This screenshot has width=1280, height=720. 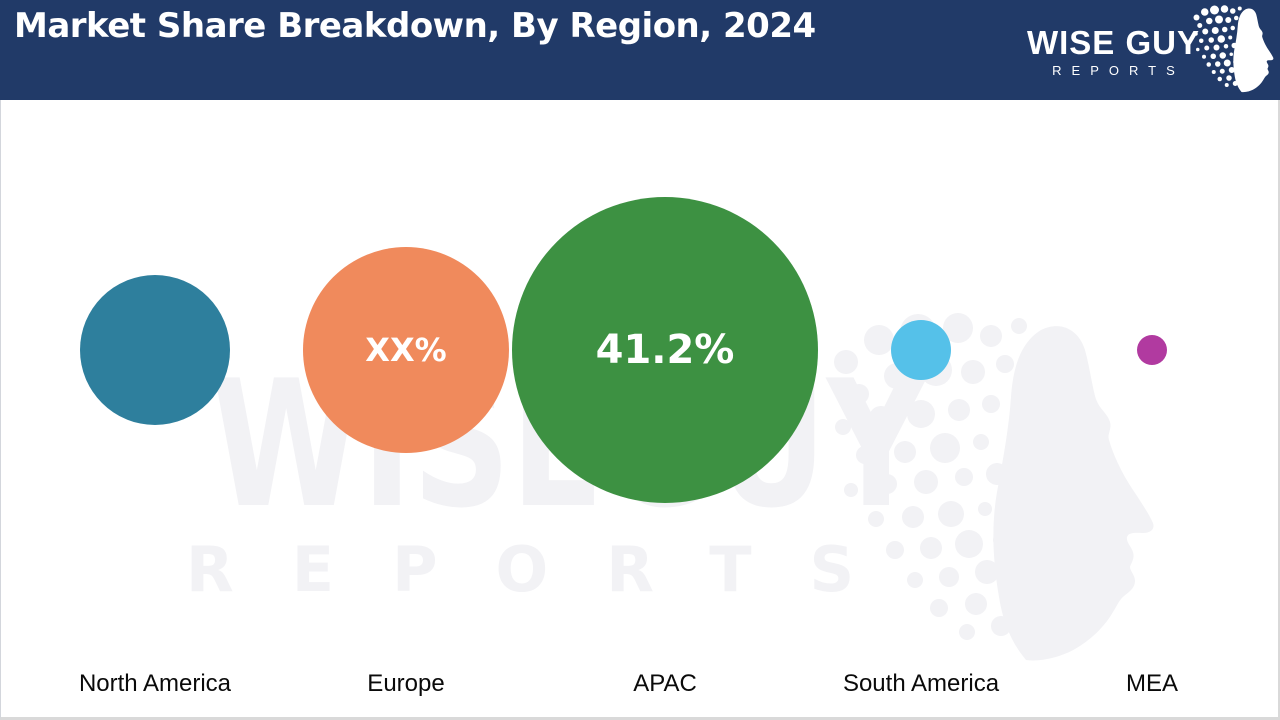 I want to click on bubble-europe: XX%, so click(x=406, y=350).